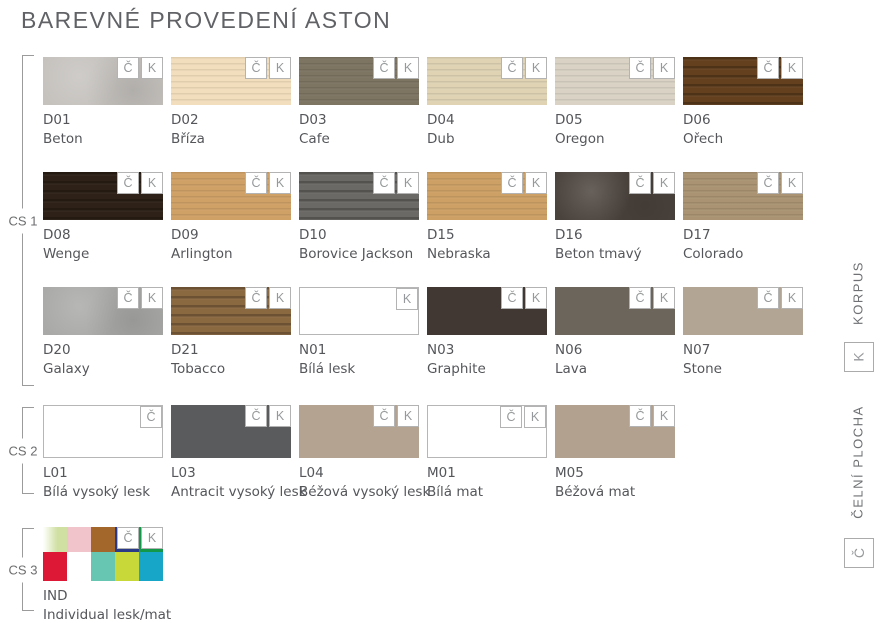 Image resolution: width=883 pixels, height=623 pixels. What do you see at coordinates (103, 217) in the screenshot?
I see `swatch-item-d08: Č K D08 Wenge` at bounding box center [103, 217].